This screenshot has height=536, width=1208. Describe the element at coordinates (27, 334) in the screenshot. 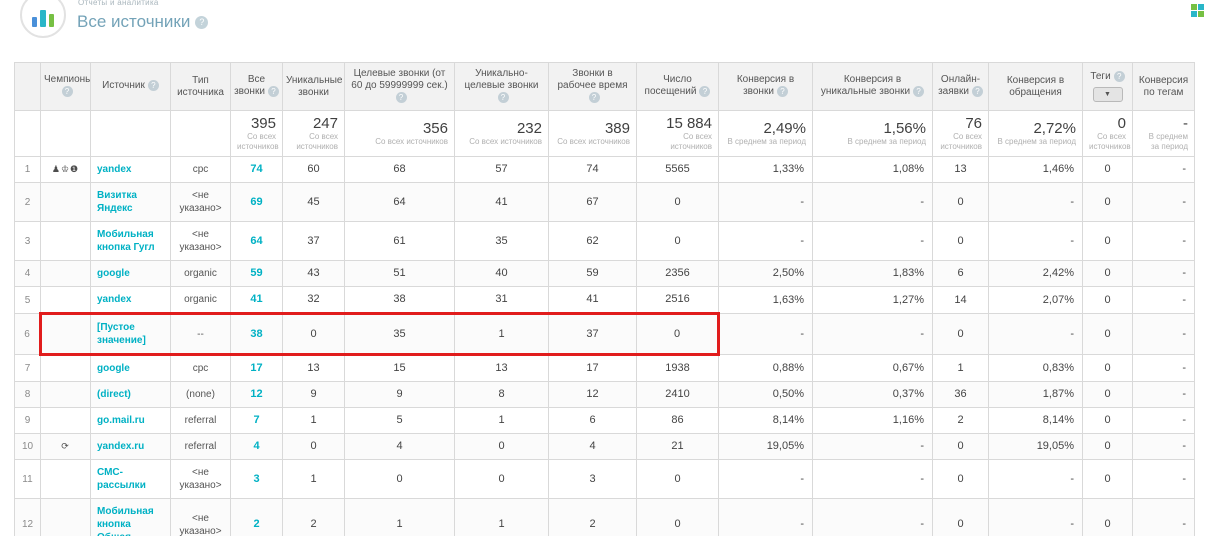

I see `row-number: 6` at that location.